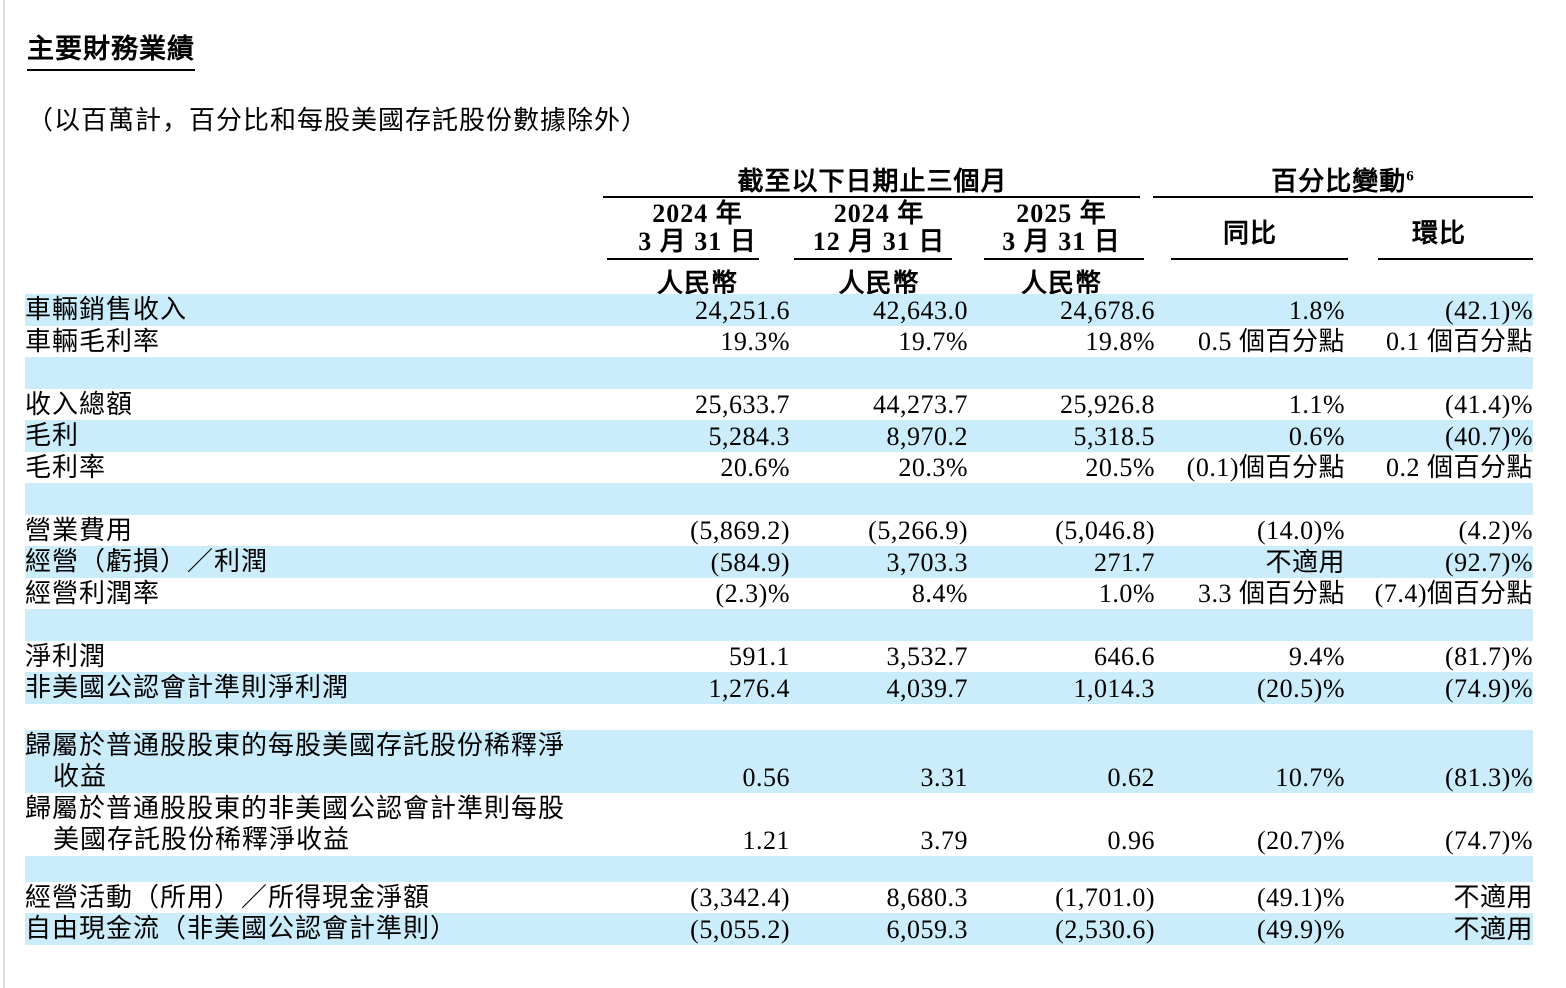  What do you see at coordinates (295, 745) in the screenshot?
I see `row-label-line: 歸屬於普通股股東的每股美國存託股份稀釋淨` at bounding box center [295, 745].